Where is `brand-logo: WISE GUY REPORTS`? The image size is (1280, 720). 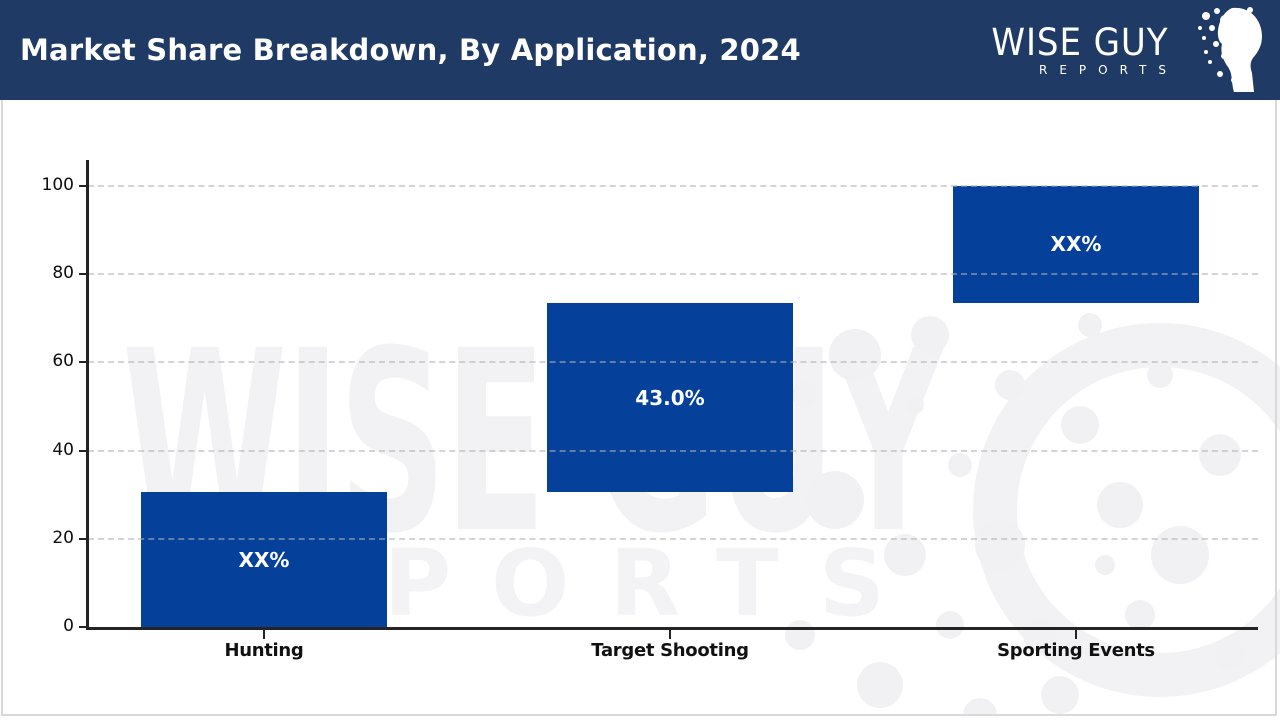
brand-logo: WISE GUY REPORTS is located at coordinates (1121, 50).